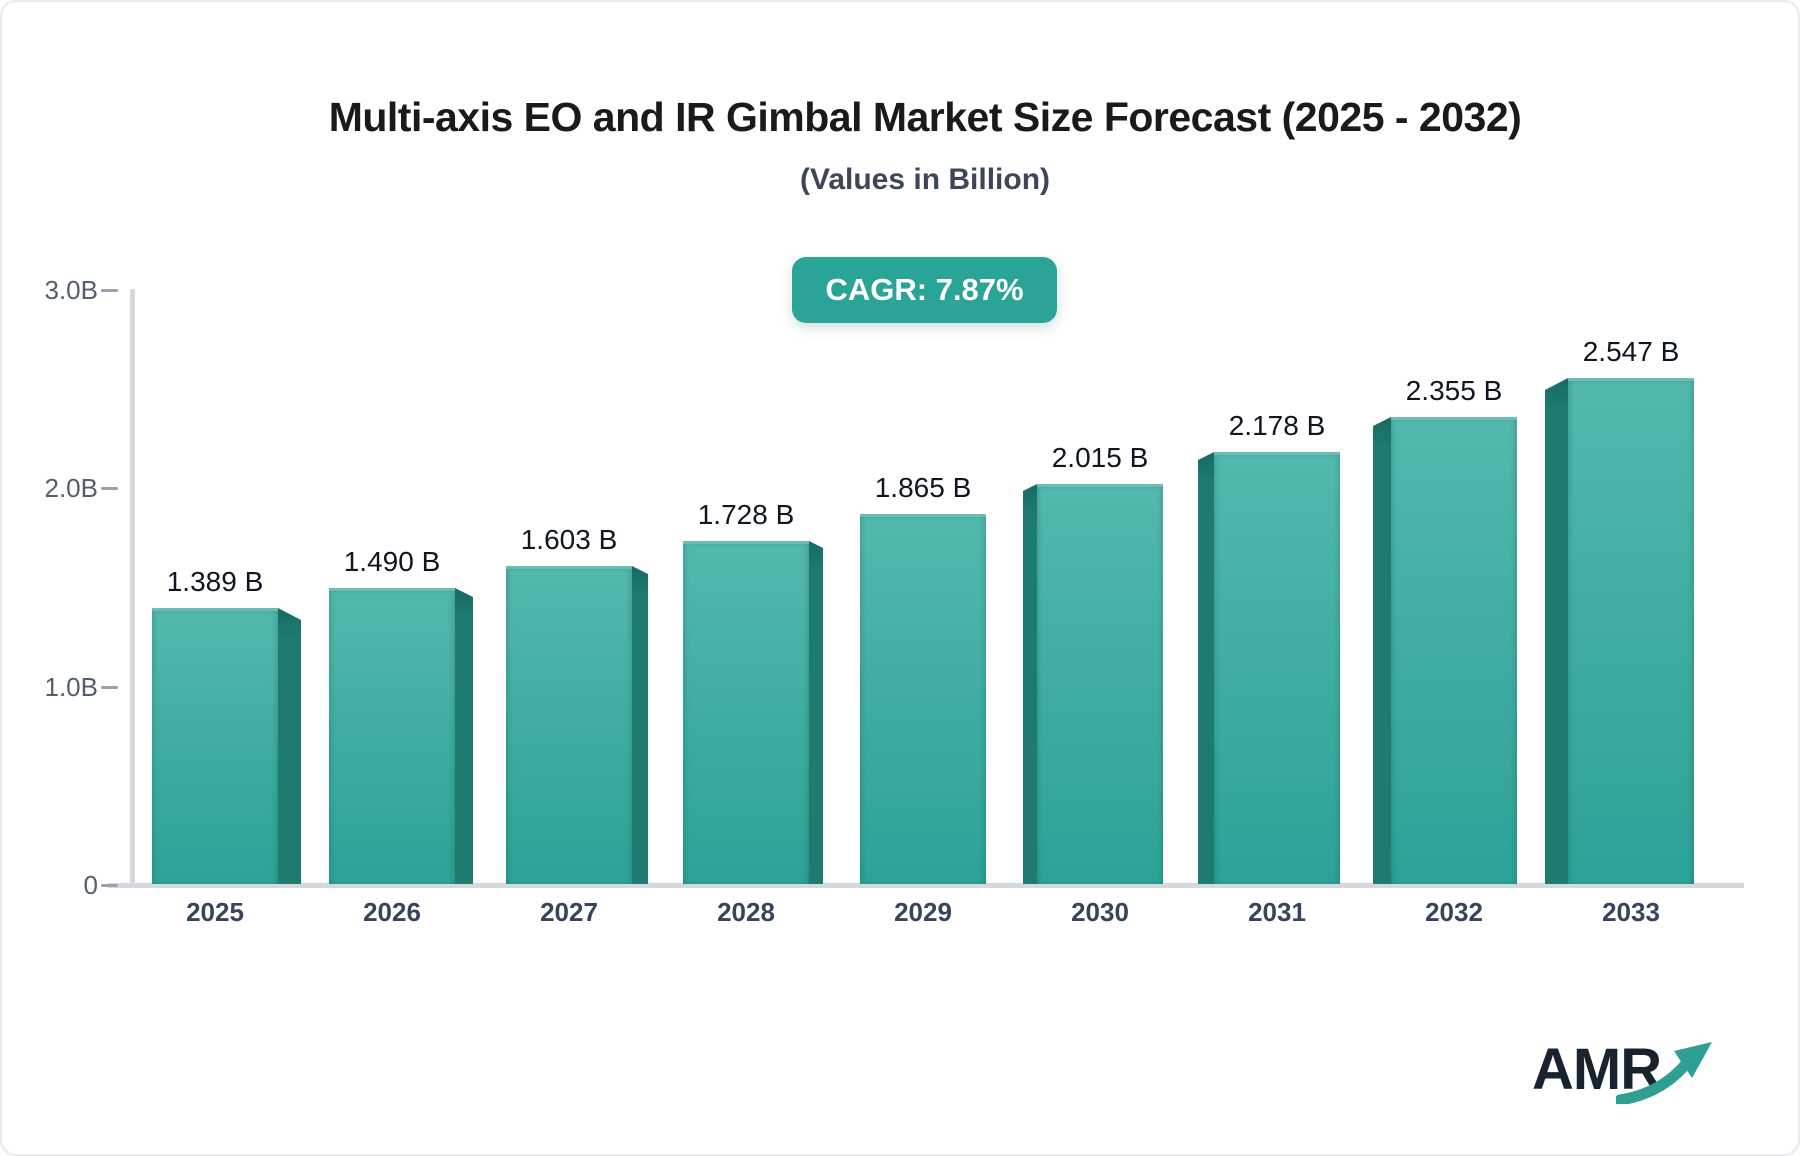  Describe the element at coordinates (1631, 631) in the screenshot. I see `bar-2033` at that location.